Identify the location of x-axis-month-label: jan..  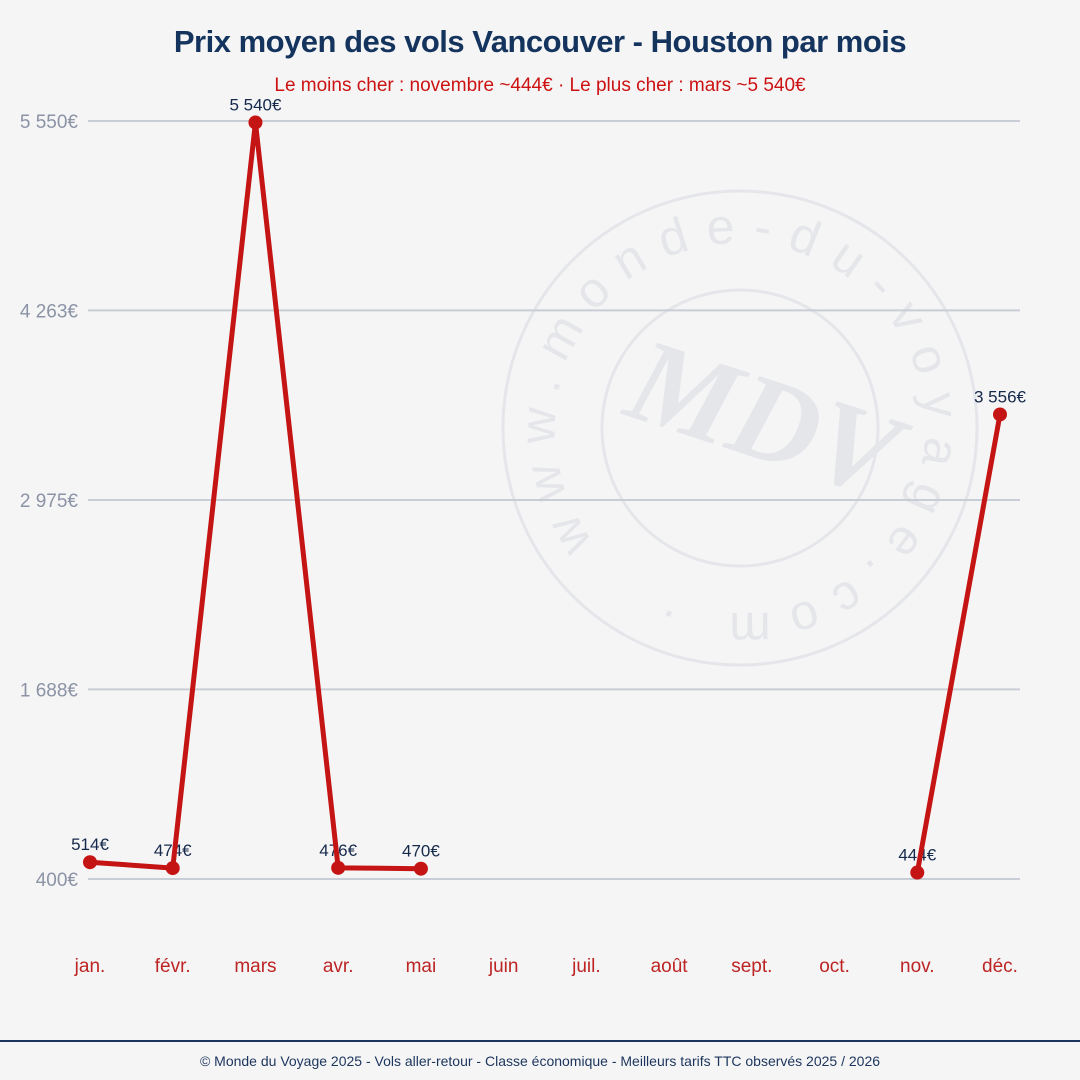
(90, 966).